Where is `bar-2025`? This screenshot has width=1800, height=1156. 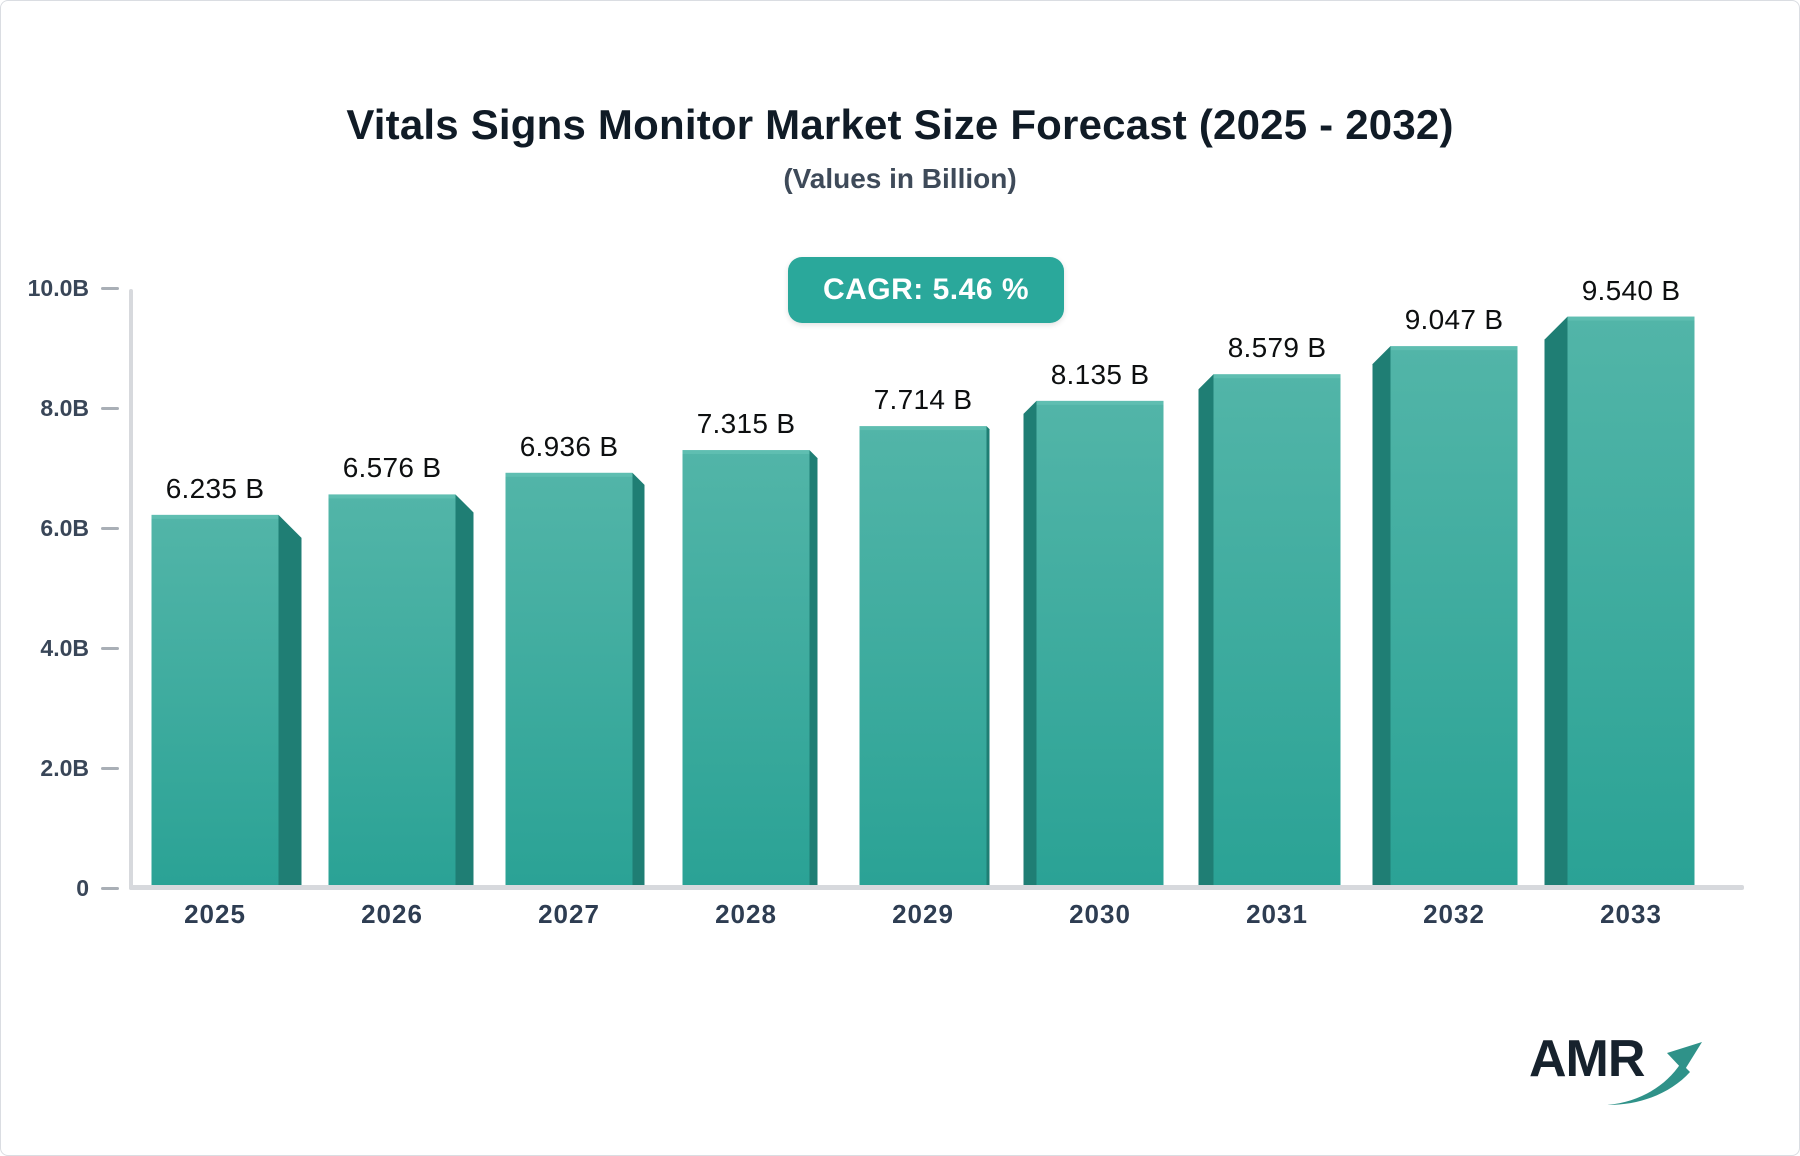 bar-2025 is located at coordinates (226, 701).